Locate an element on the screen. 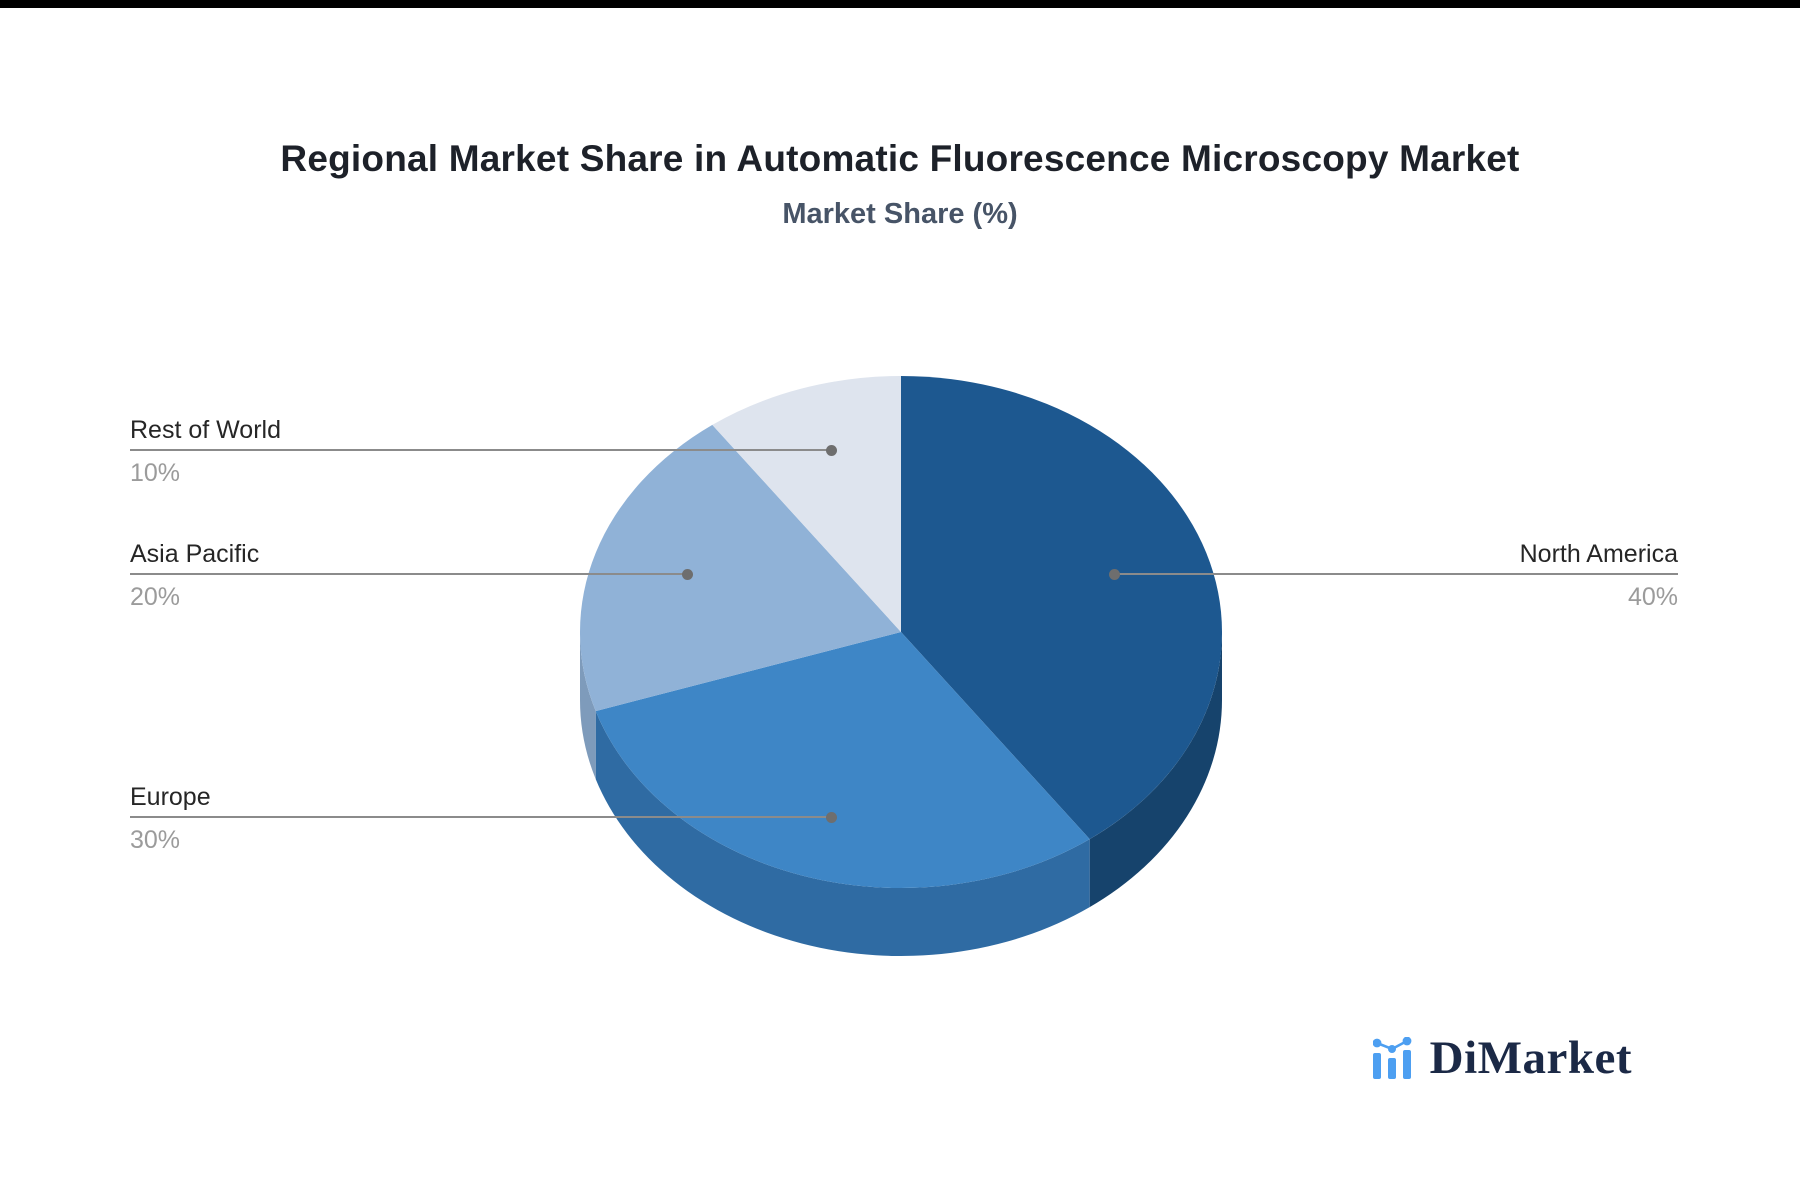  window-top-edge is located at coordinates (900, 4).